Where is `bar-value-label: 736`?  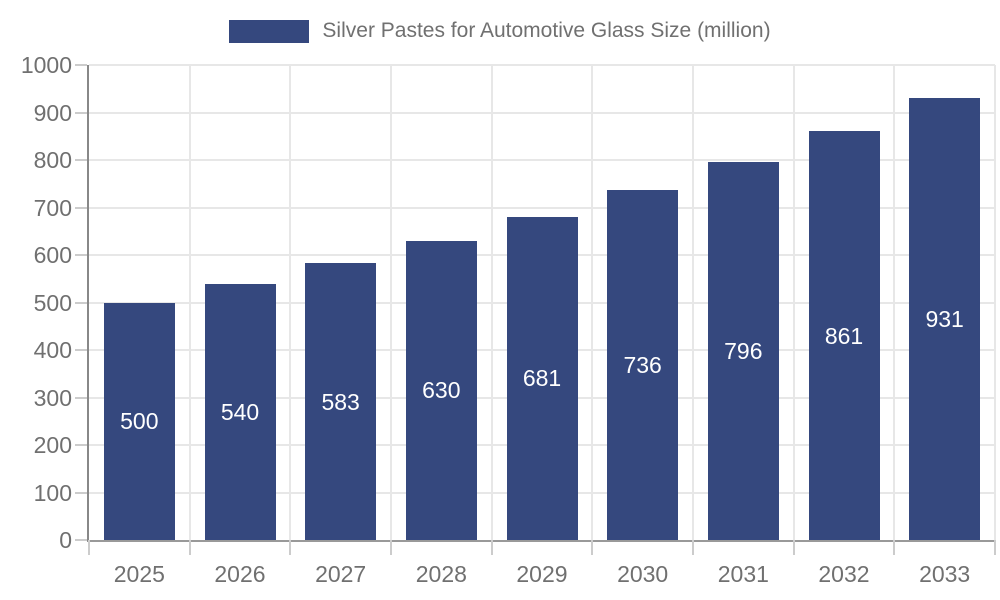
bar-value-label: 736 is located at coordinates (642, 365).